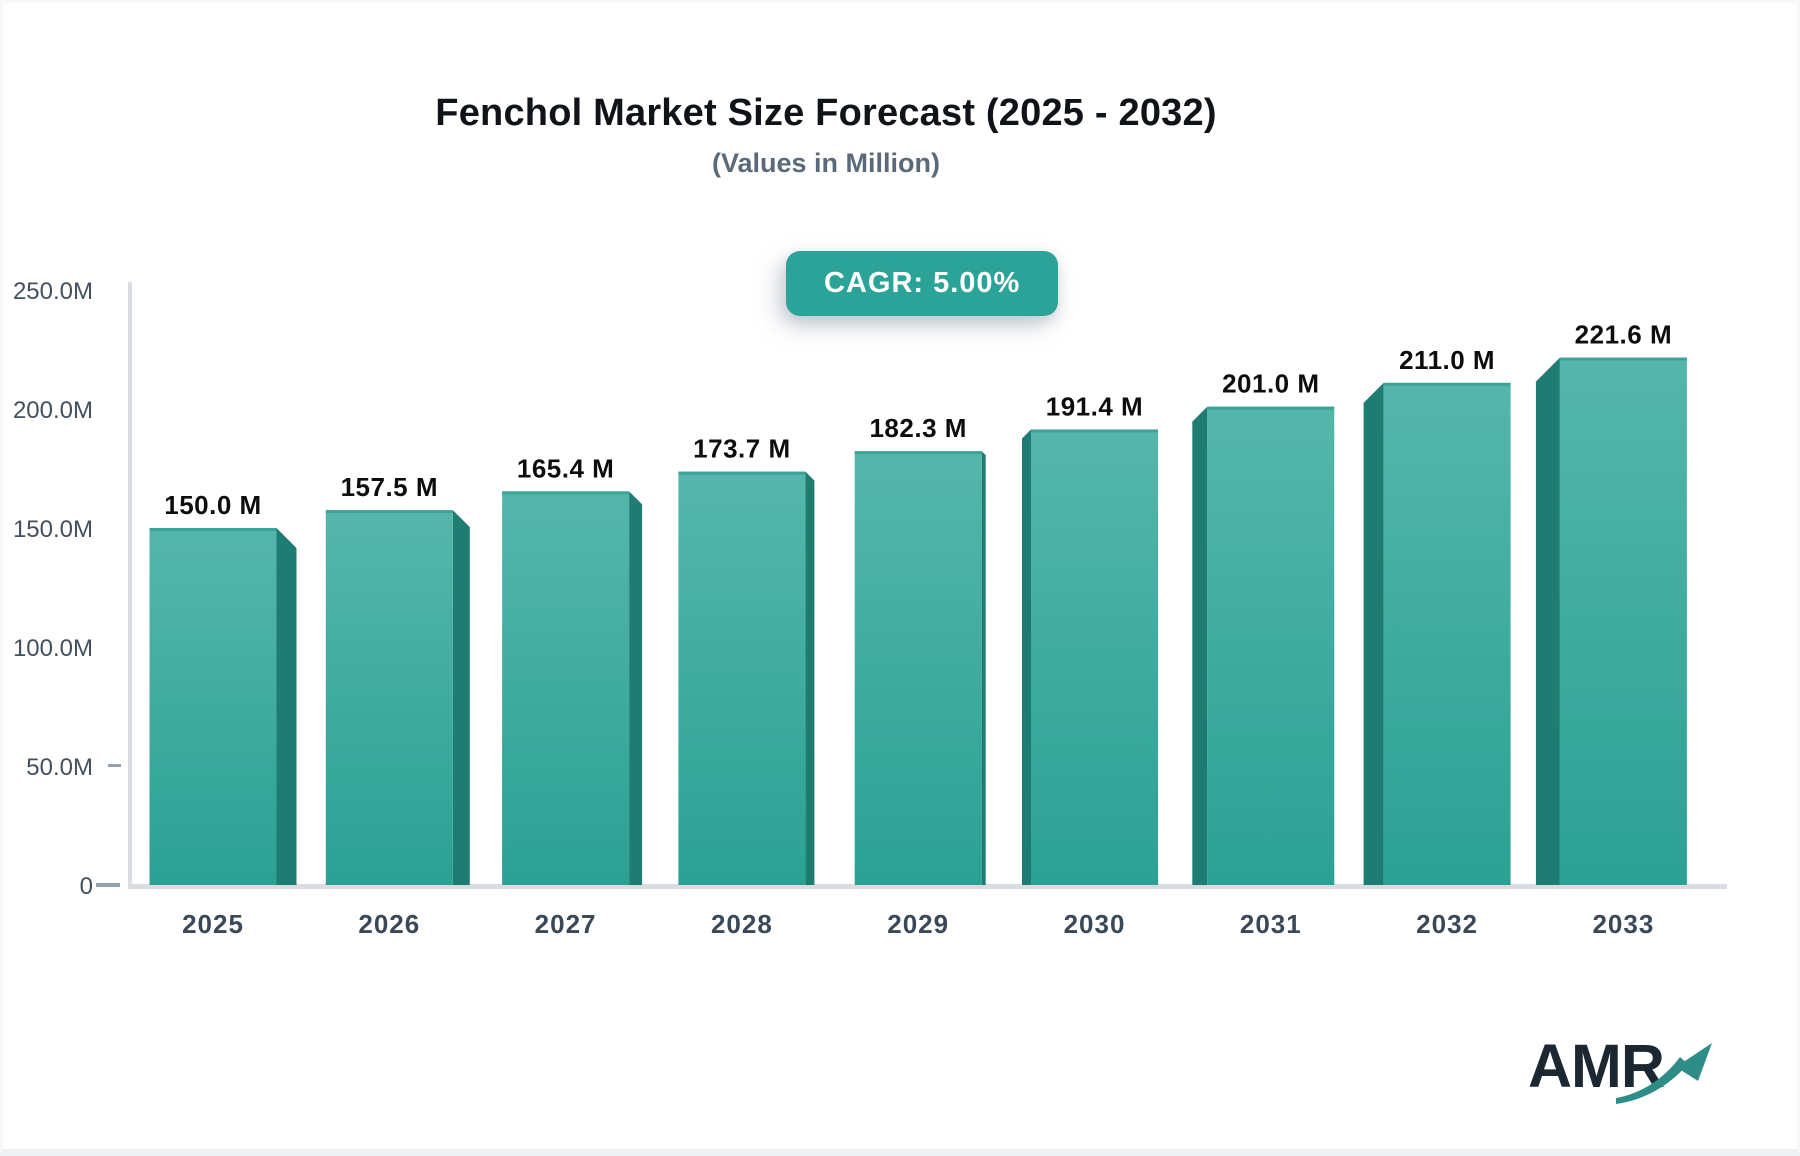  What do you see at coordinates (826, 163) in the screenshot?
I see `chart-subtitle: (Values in Million)` at bounding box center [826, 163].